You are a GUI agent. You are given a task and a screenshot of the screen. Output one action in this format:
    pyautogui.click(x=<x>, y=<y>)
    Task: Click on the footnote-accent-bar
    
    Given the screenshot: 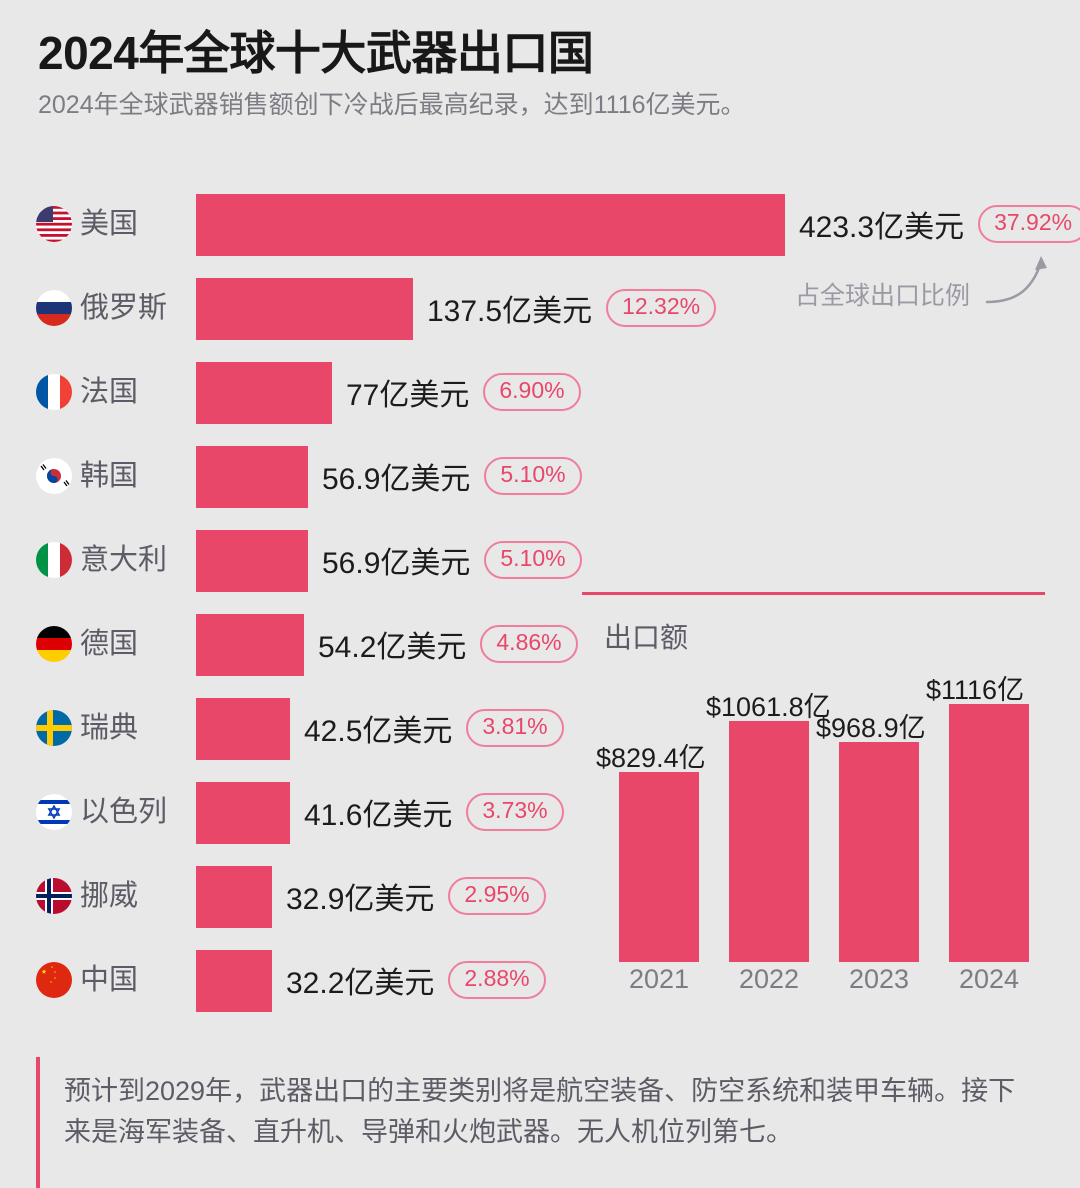 What is the action you would take?
    pyautogui.click(x=38, y=1122)
    